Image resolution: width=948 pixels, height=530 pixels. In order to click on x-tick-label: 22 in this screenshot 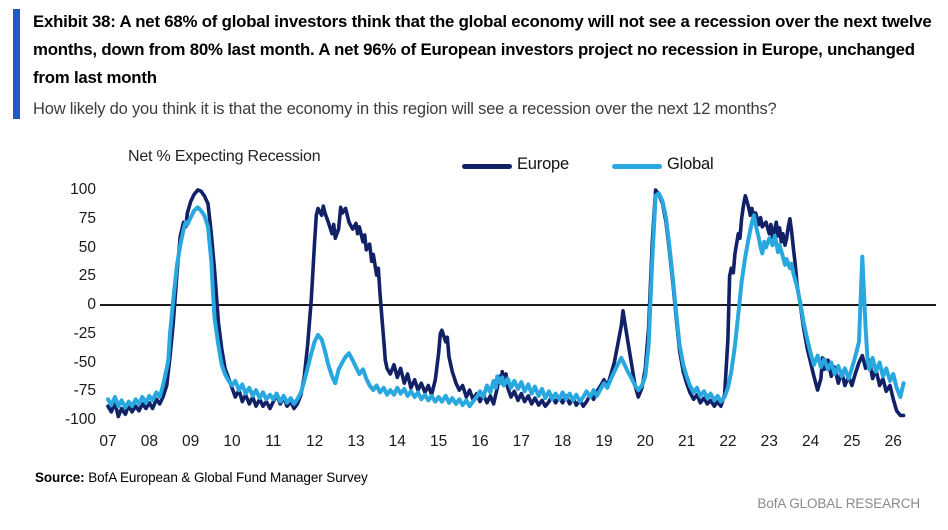, I will do `click(728, 441)`.